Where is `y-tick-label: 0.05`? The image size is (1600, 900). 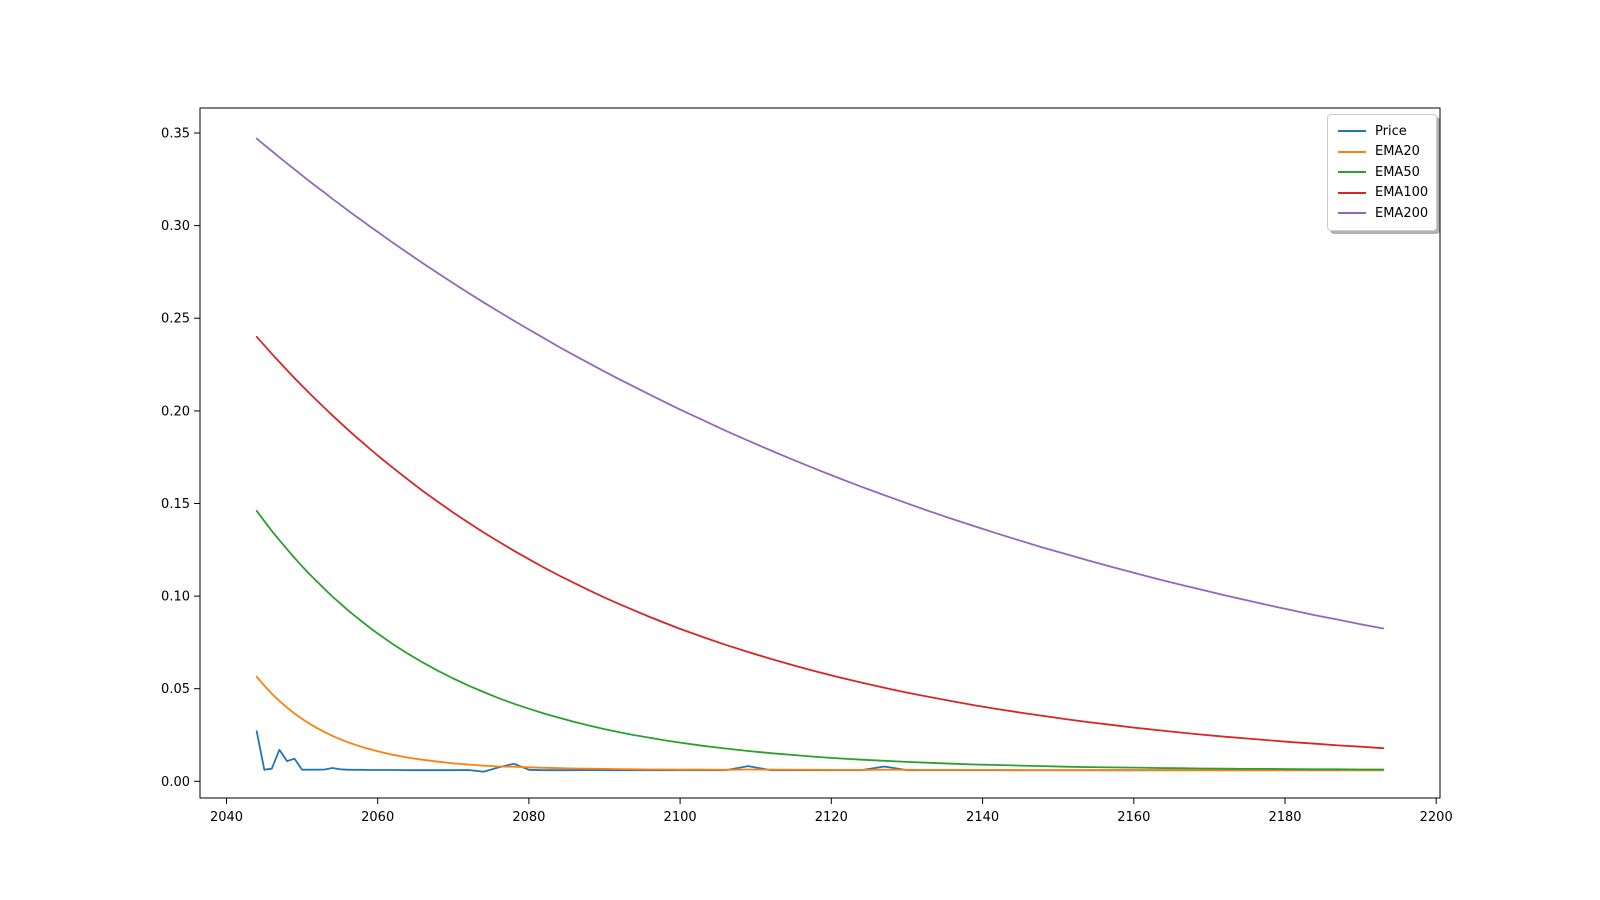 y-tick-label: 0.05 is located at coordinates (175, 689).